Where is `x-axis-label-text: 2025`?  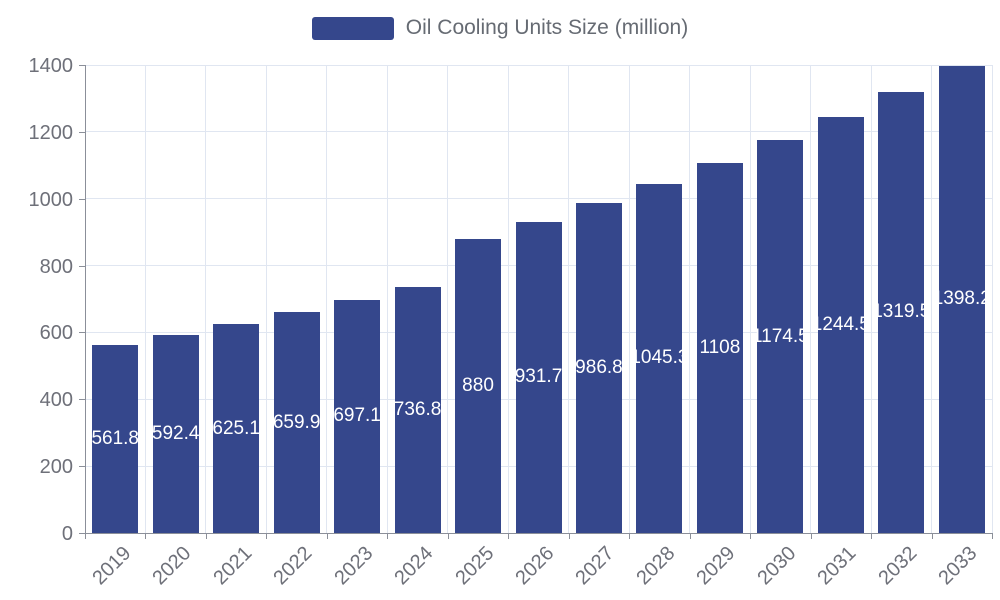 x-axis-label-text: 2025 is located at coordinates (474, 566).